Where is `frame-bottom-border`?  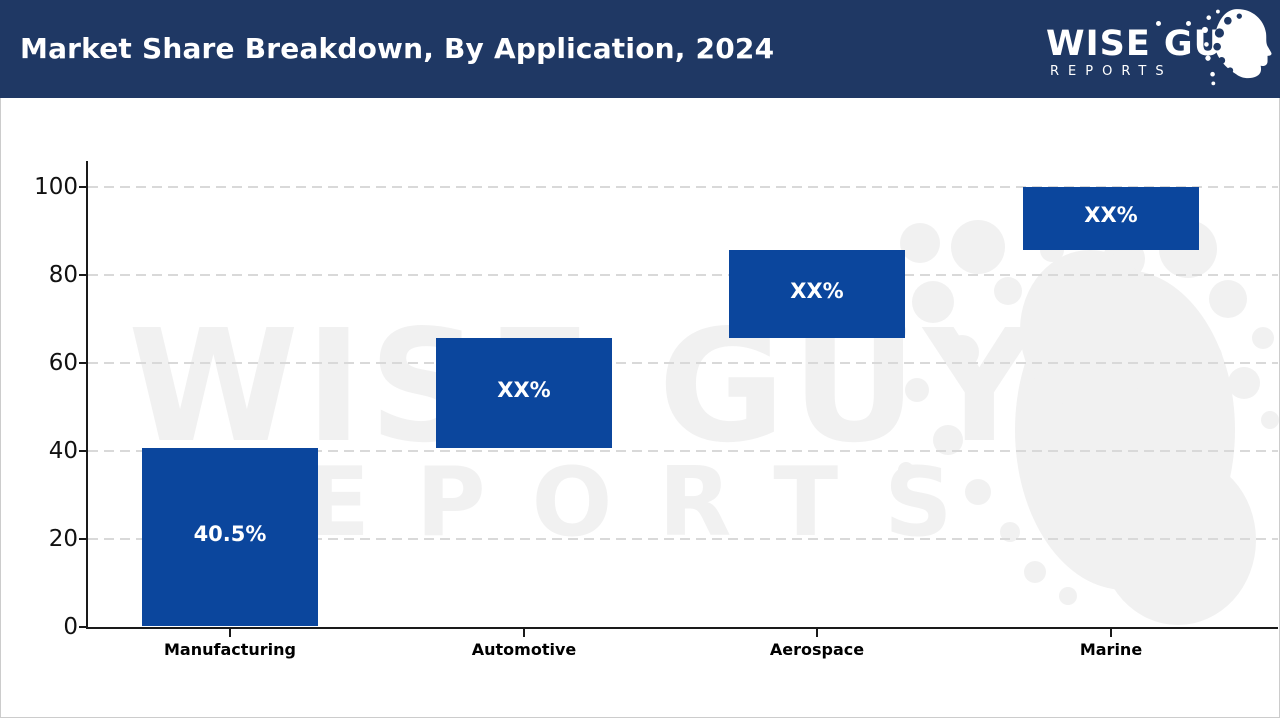 frame-bottom-border is located at coordinates (640, 717).